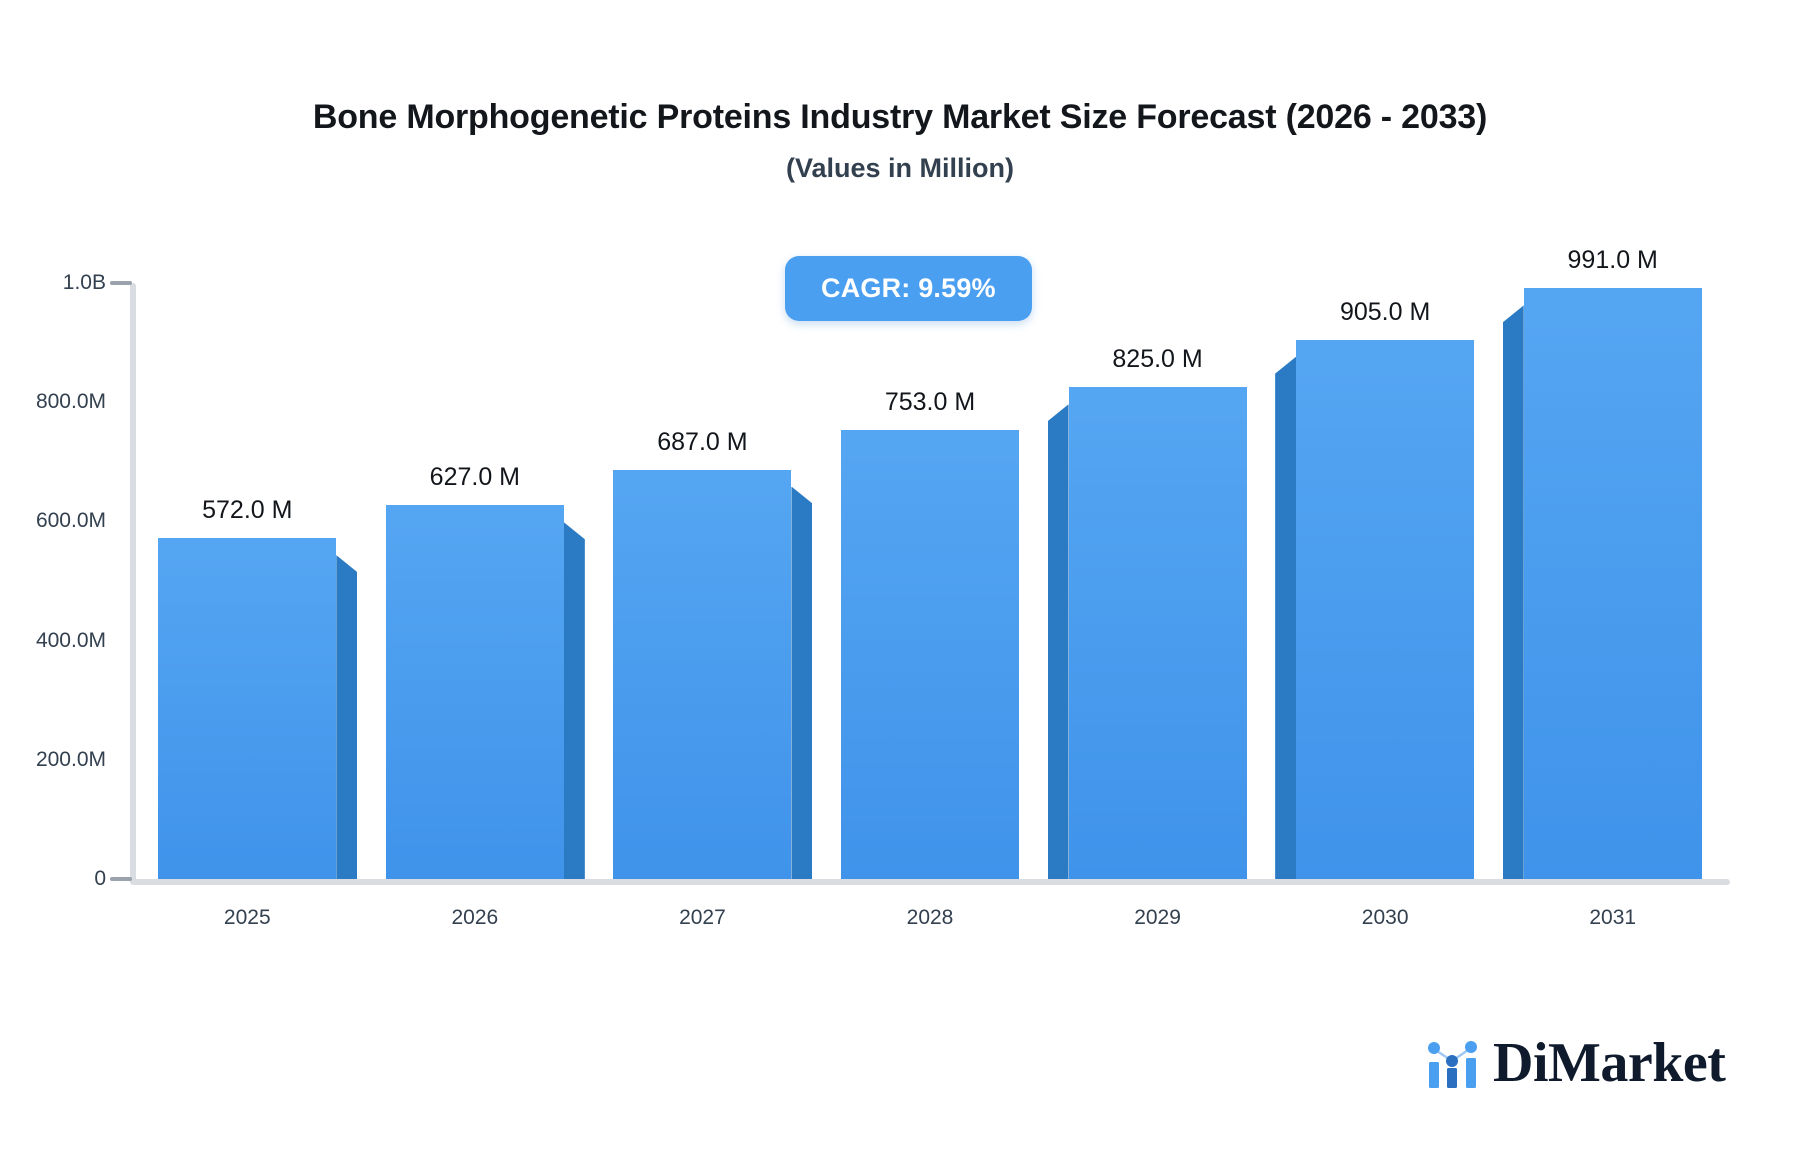  What do you see at coordinates (70, 521) in the screenshot?
I see `y-tick-text: 600.0M` at bounding box center [70, 521].